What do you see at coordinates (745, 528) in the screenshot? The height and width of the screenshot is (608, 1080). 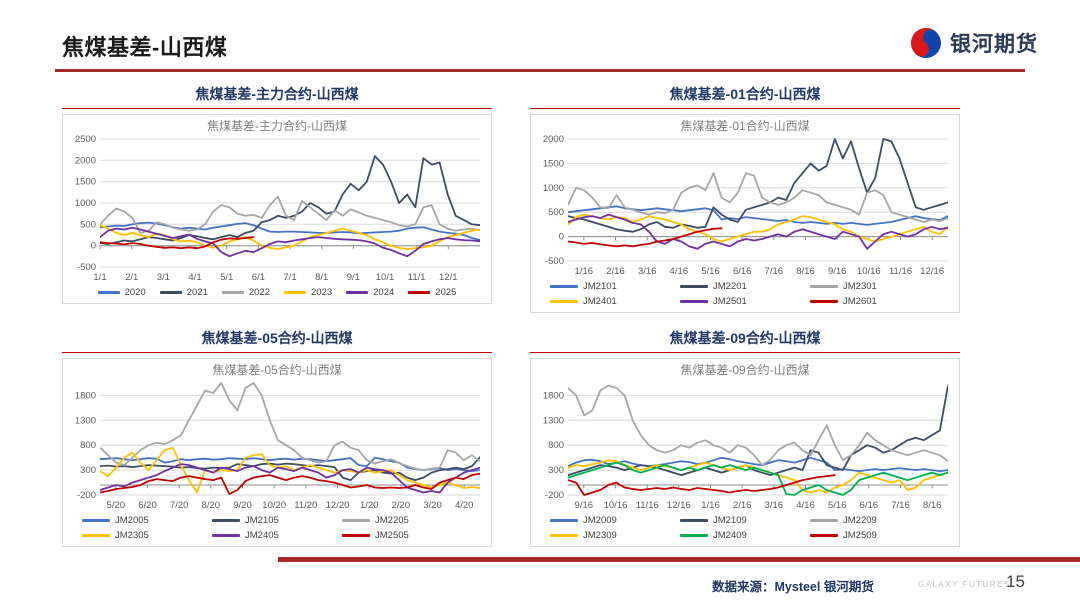 I see `chart-legend: JM2009 JM2109 JM2209 JM2309 JM2409 JM2509` at bounding box center [745, 528].